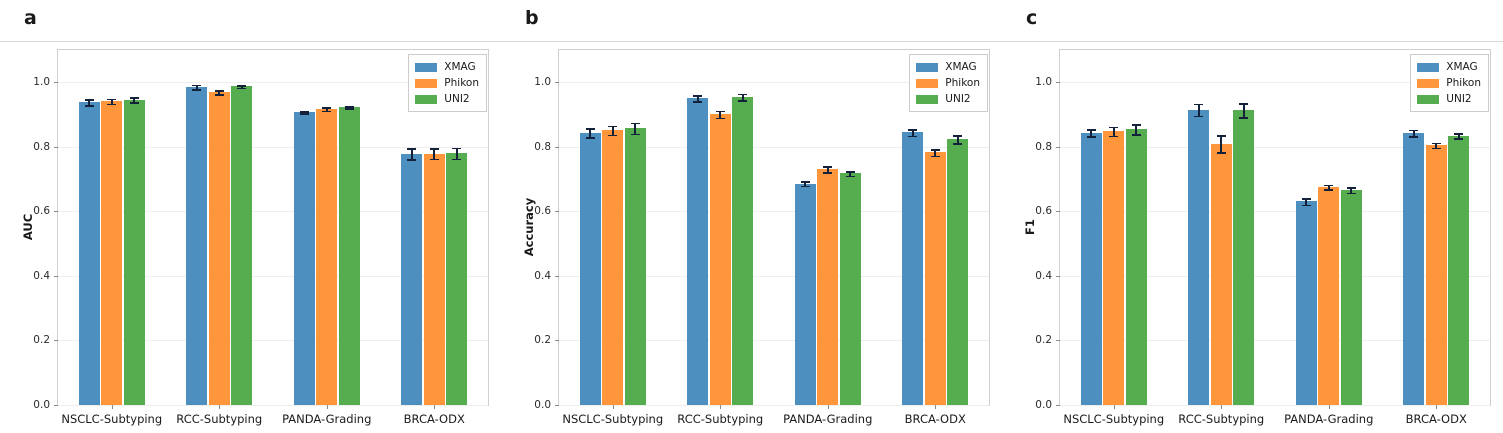 The height and width of the screenshot is (433, 1503). Describe the element at coordinates (958, 99) in the screenshot. I see `legend-label: UNI2` at that location.